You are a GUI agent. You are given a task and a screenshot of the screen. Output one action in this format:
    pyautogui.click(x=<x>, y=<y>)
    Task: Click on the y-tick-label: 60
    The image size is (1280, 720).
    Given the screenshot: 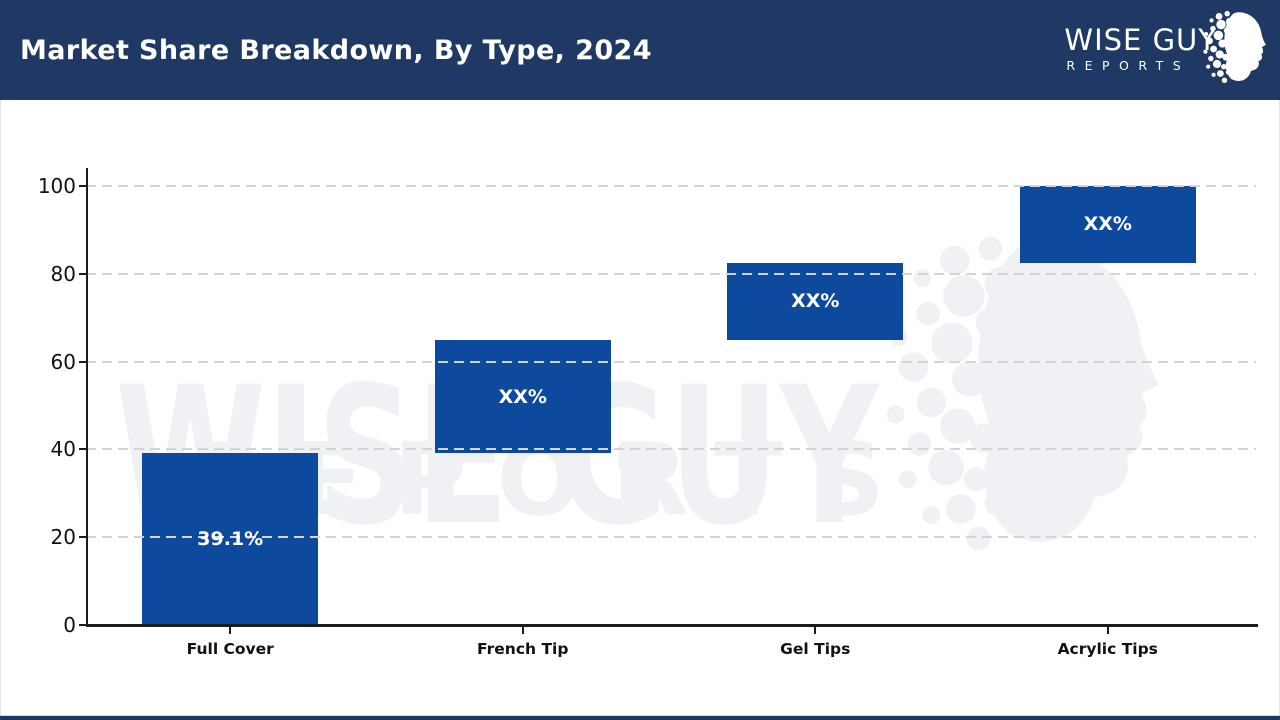 What is the action you would take?
    pyautogui.click(x=63, y=361)
    